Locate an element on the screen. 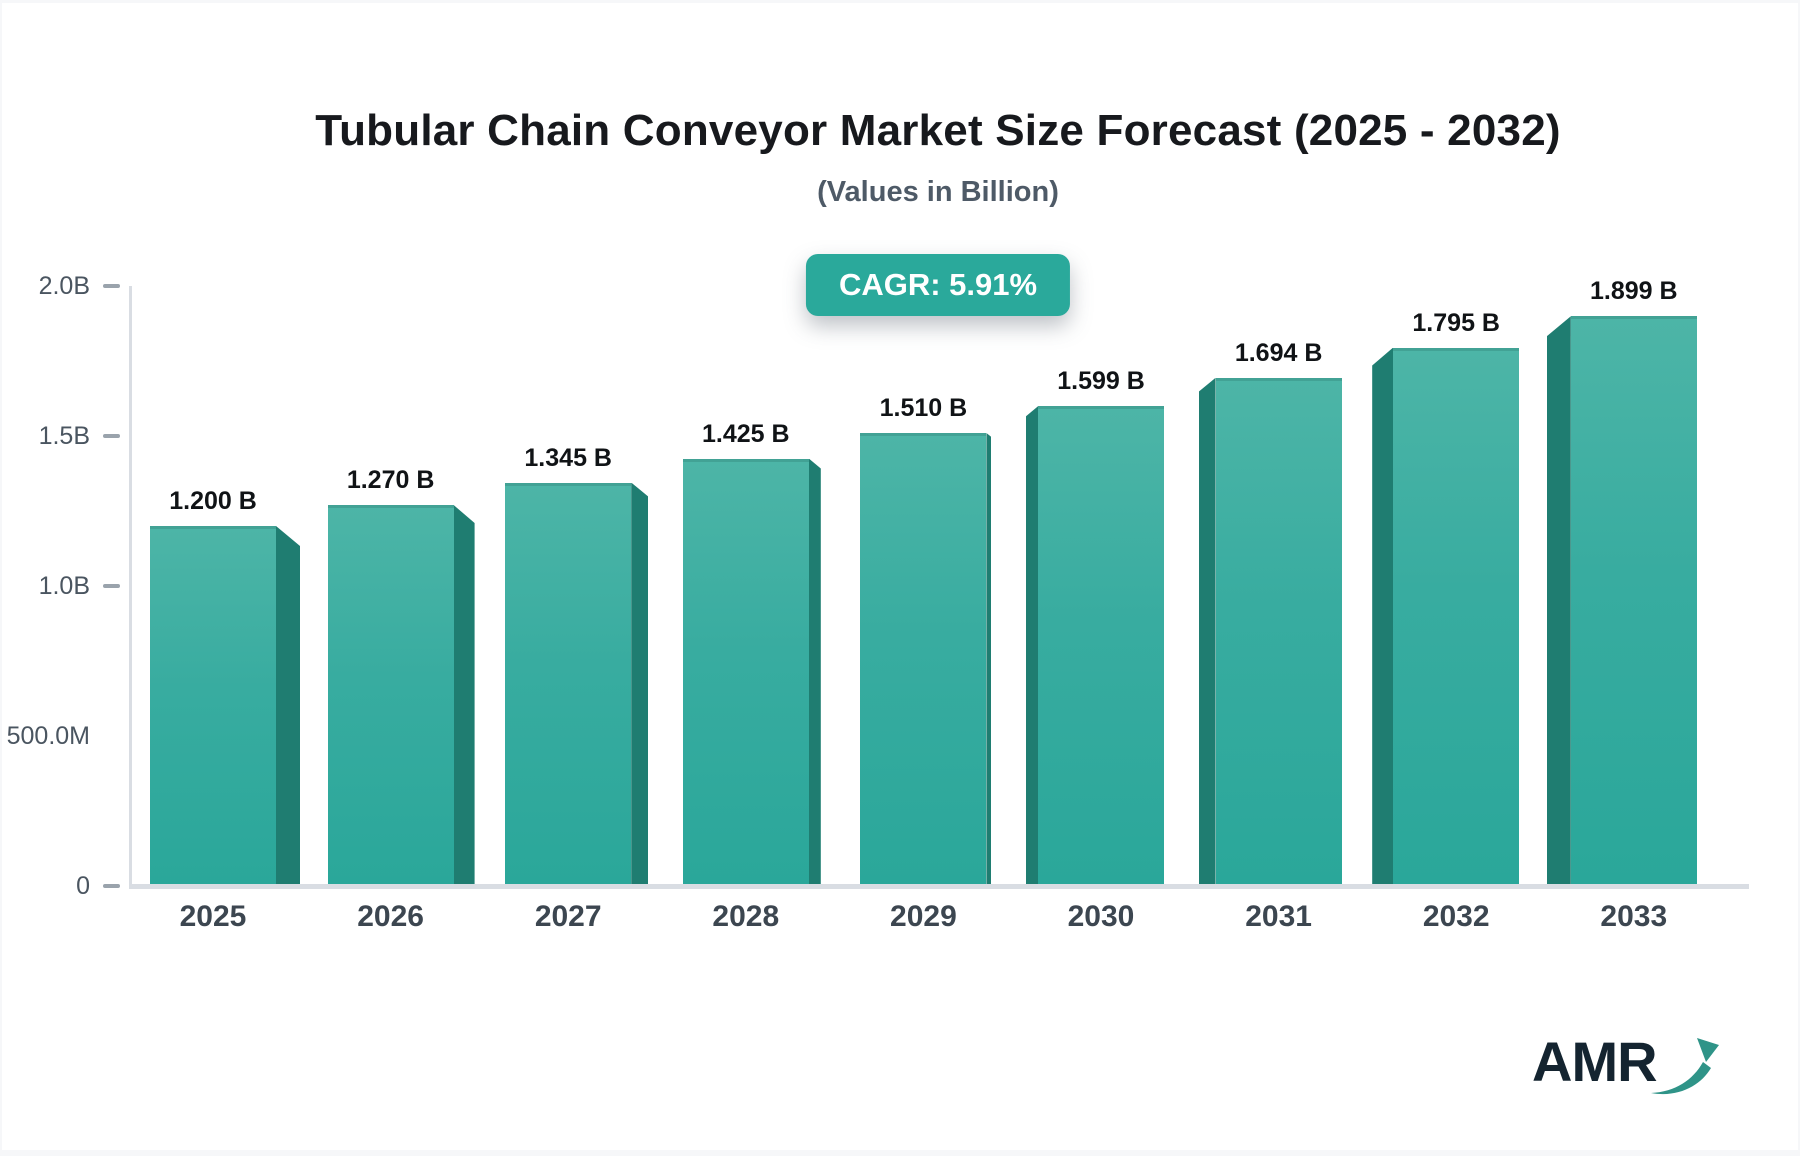  brand-logo-text: AMR is located at coordinates (1595, 1061).